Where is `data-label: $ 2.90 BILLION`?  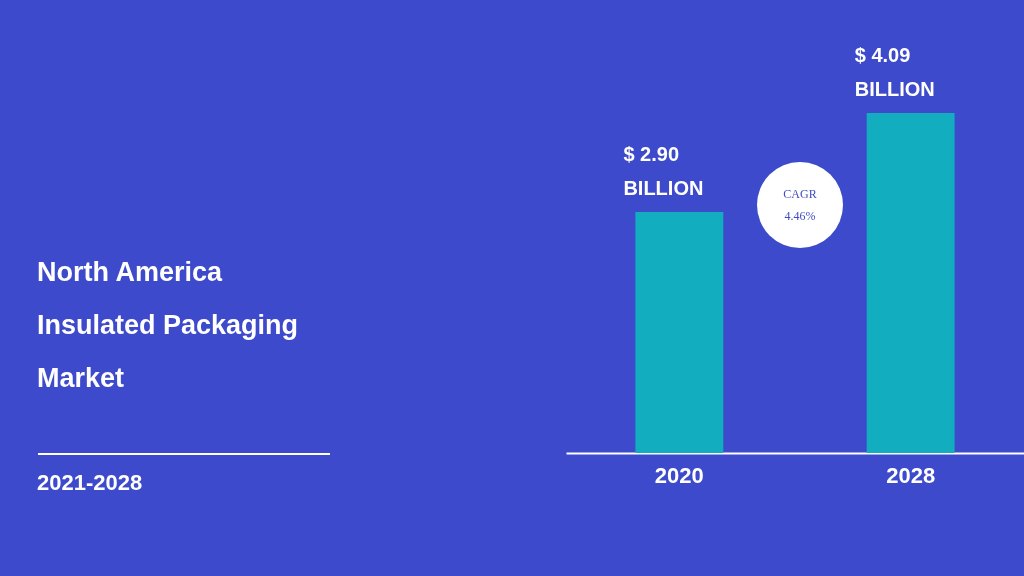
data-label: $ 2.90 BILLION is located at coordinates (663, 170).